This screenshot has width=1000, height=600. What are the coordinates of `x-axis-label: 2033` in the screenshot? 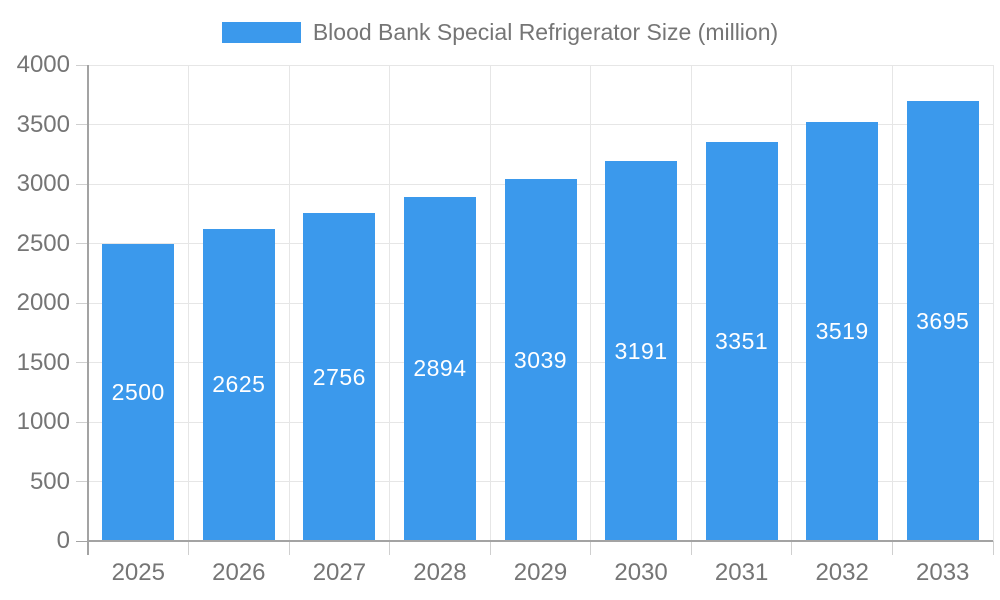 It's located at (943, 572).